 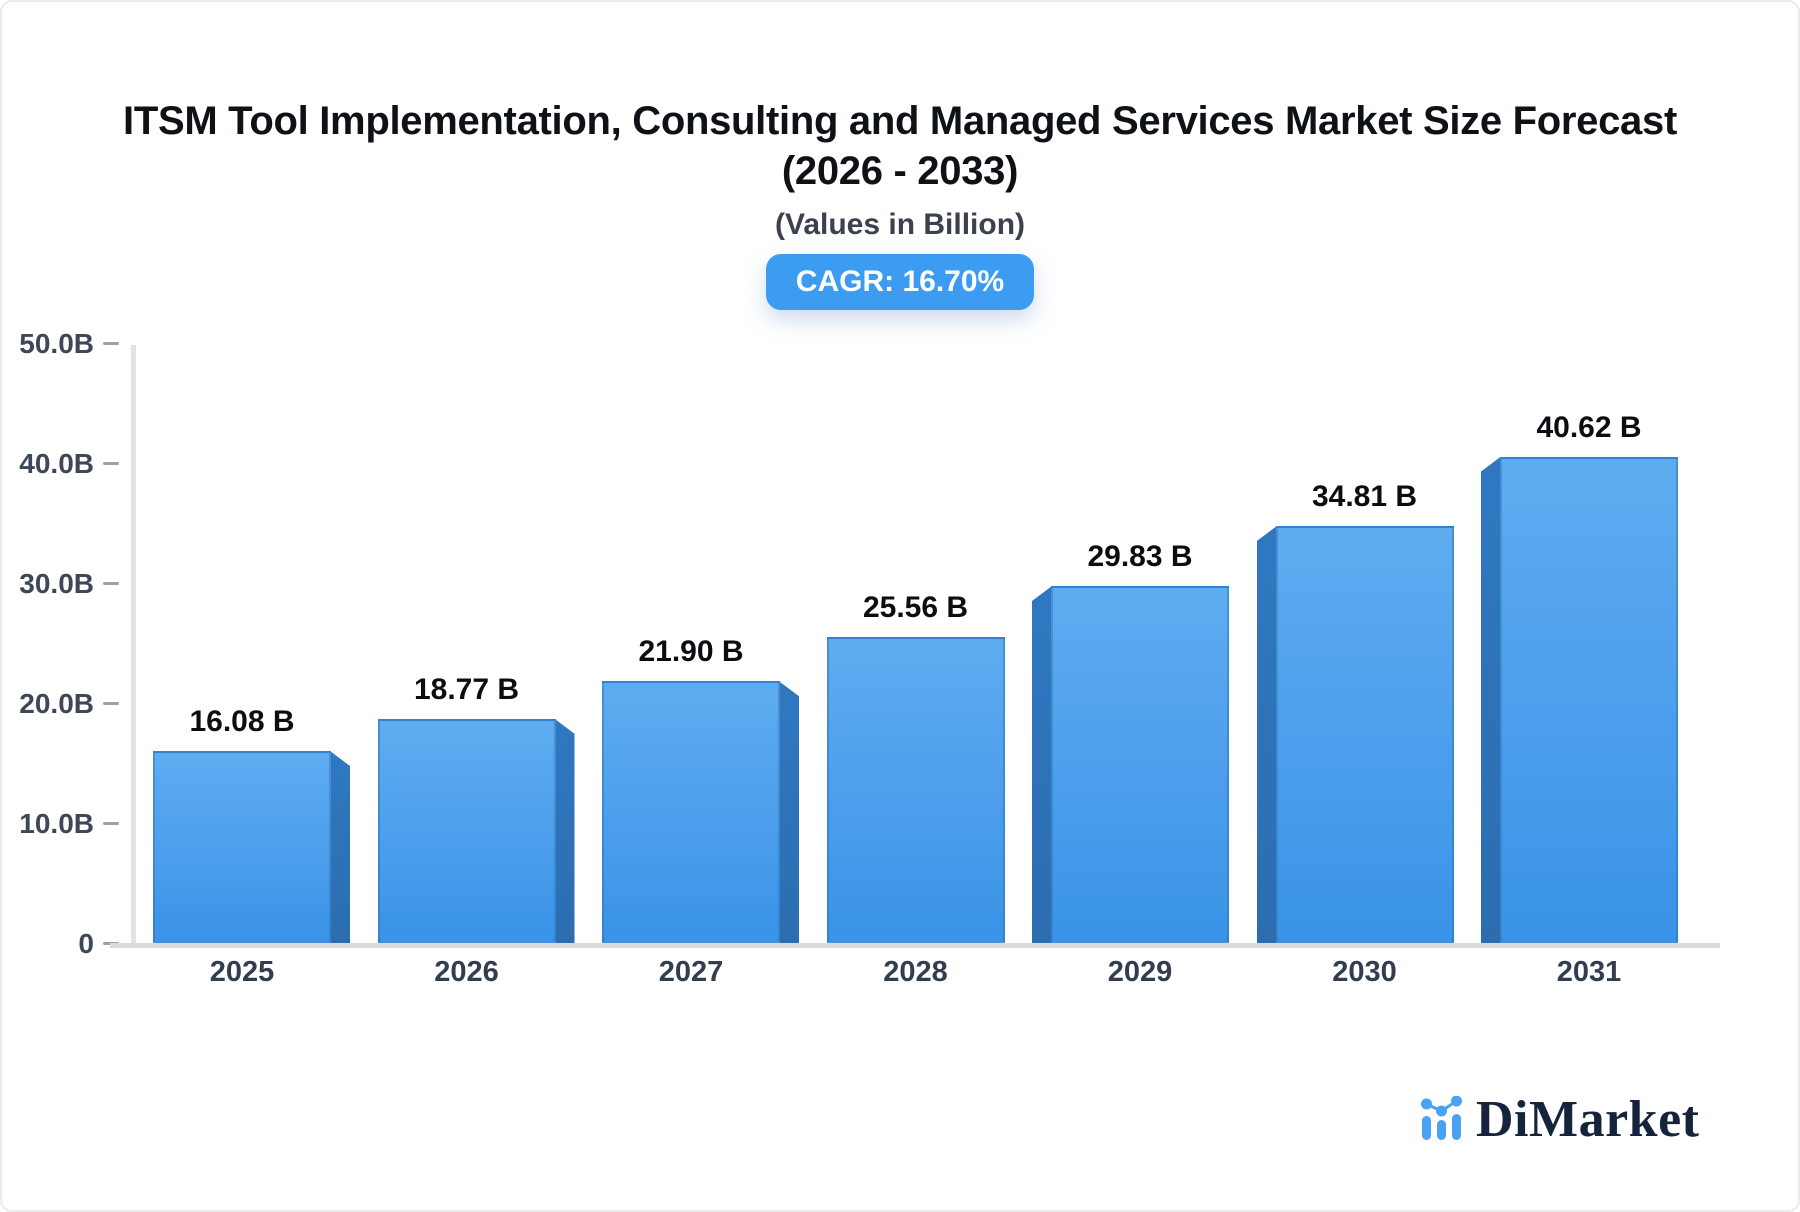 I want to click on bar-value-label-2025: 16.08 B, so click(x=242, y=722).